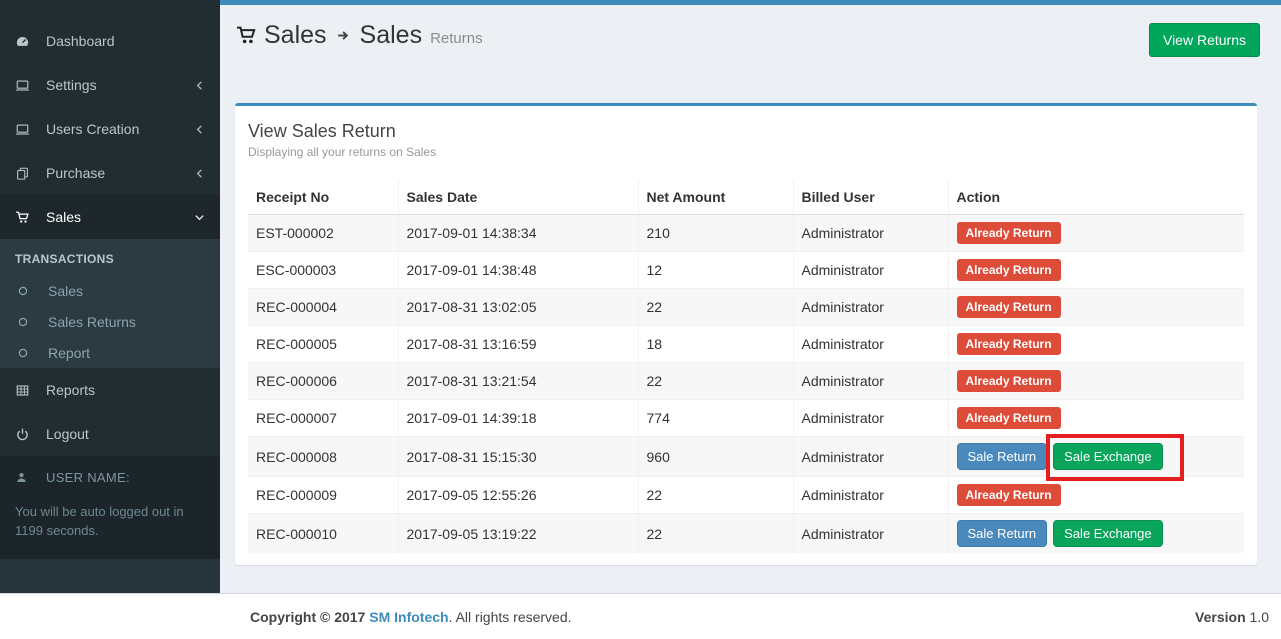 The width and height of the screenshot is (1281, 639). Describe the element at coordinates (517, 270) in the screenshot. I see `cell-sales-date: 2017-09-01 14:38:48` at that location.